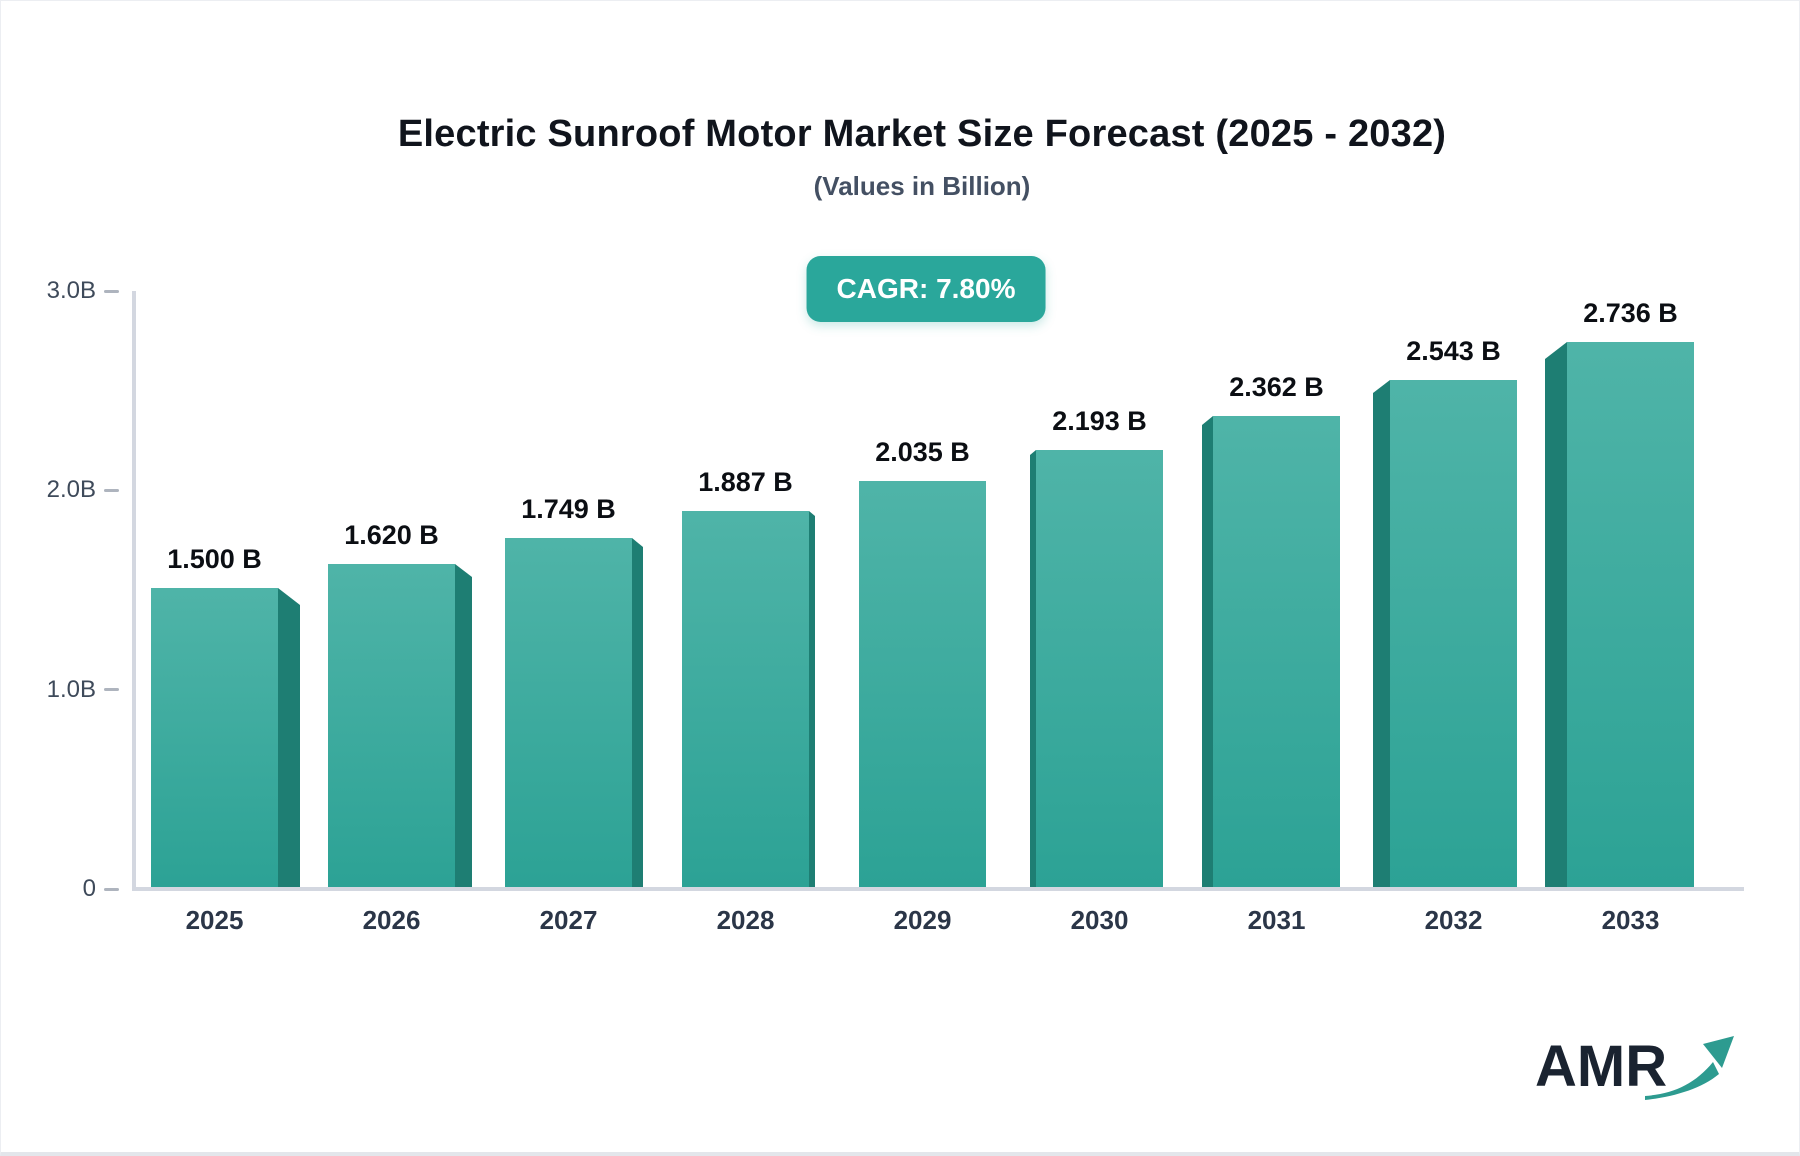  I want to click on bar-2031: 2.362 B, so click(1271, 629).